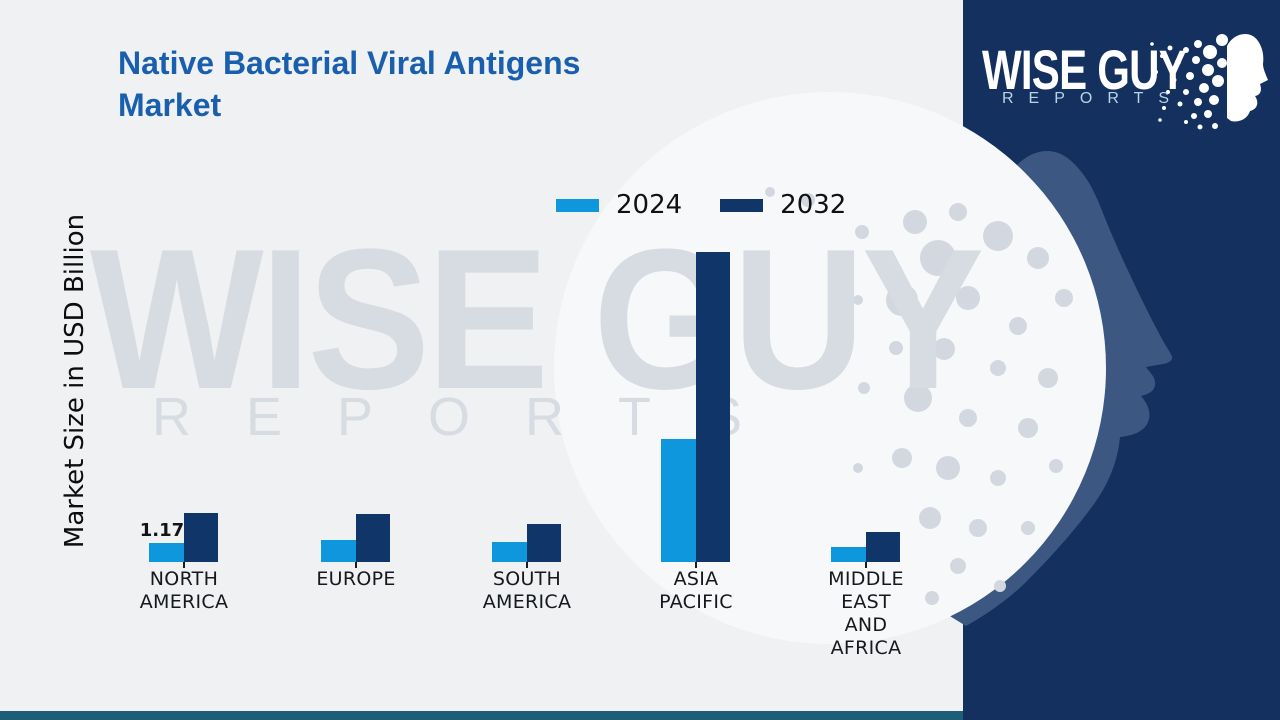 The image size is (1280, 720). I want to click on legend-item-2032: 2032, so click(783, 205).